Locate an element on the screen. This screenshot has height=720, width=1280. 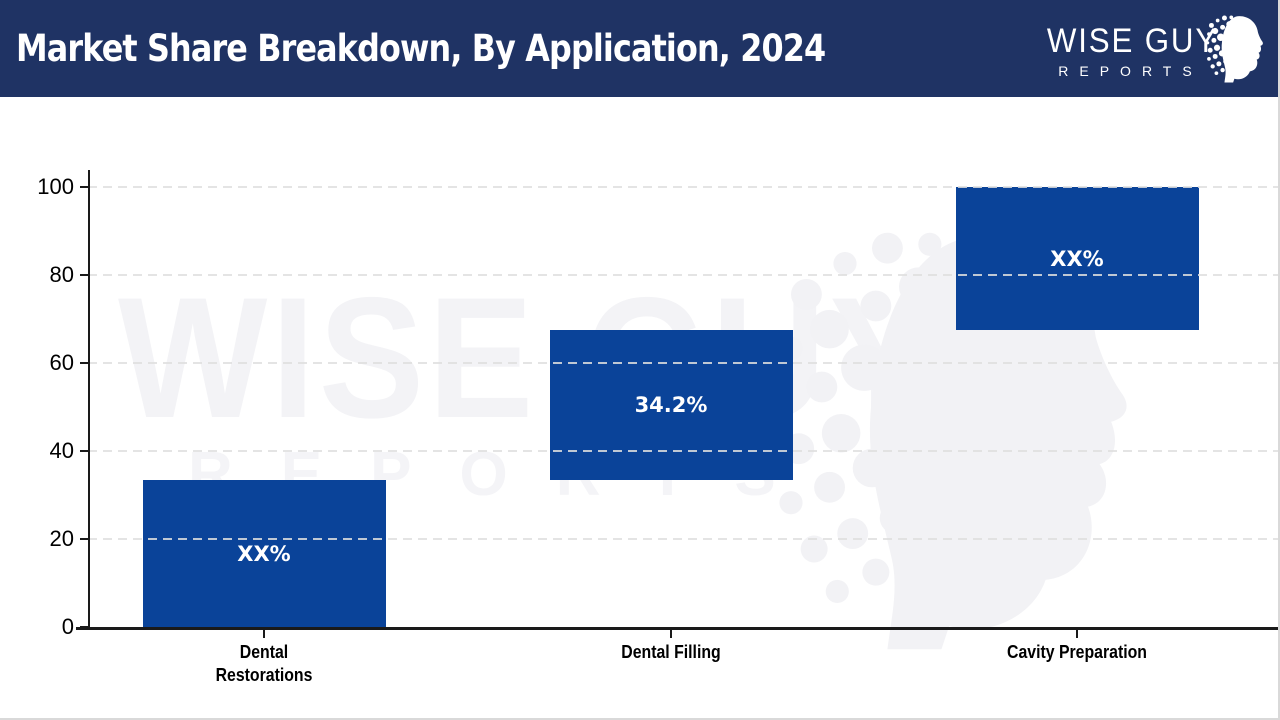
y-tick-label-20: 20 is located at coordinates (61, 538).